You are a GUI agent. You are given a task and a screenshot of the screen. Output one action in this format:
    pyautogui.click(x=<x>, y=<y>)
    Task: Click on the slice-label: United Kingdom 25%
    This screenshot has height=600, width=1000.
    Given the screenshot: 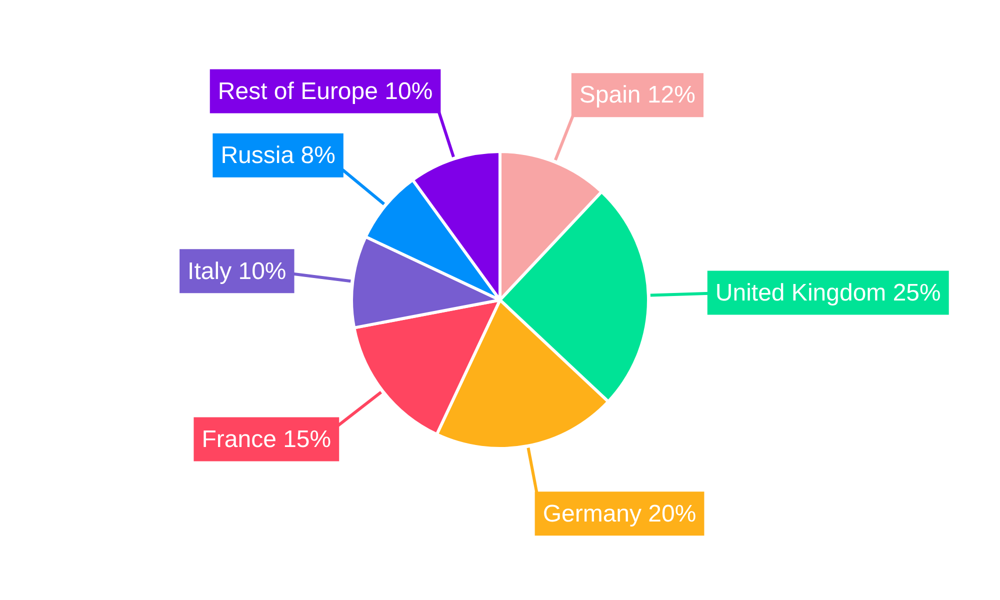 What is the action you would take?
    pyautogui.click(x=828, y=292)
    